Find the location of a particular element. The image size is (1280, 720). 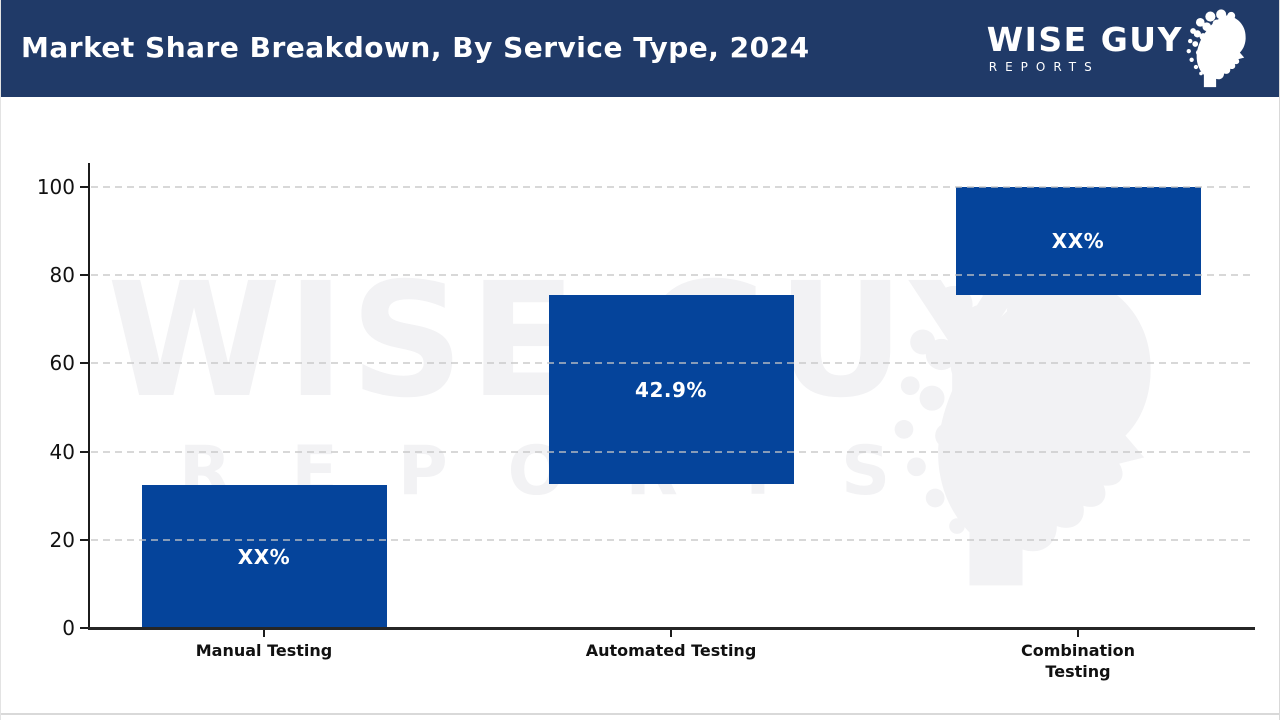

bar-manual-testing: XX% is located at coordinates (264, 556).